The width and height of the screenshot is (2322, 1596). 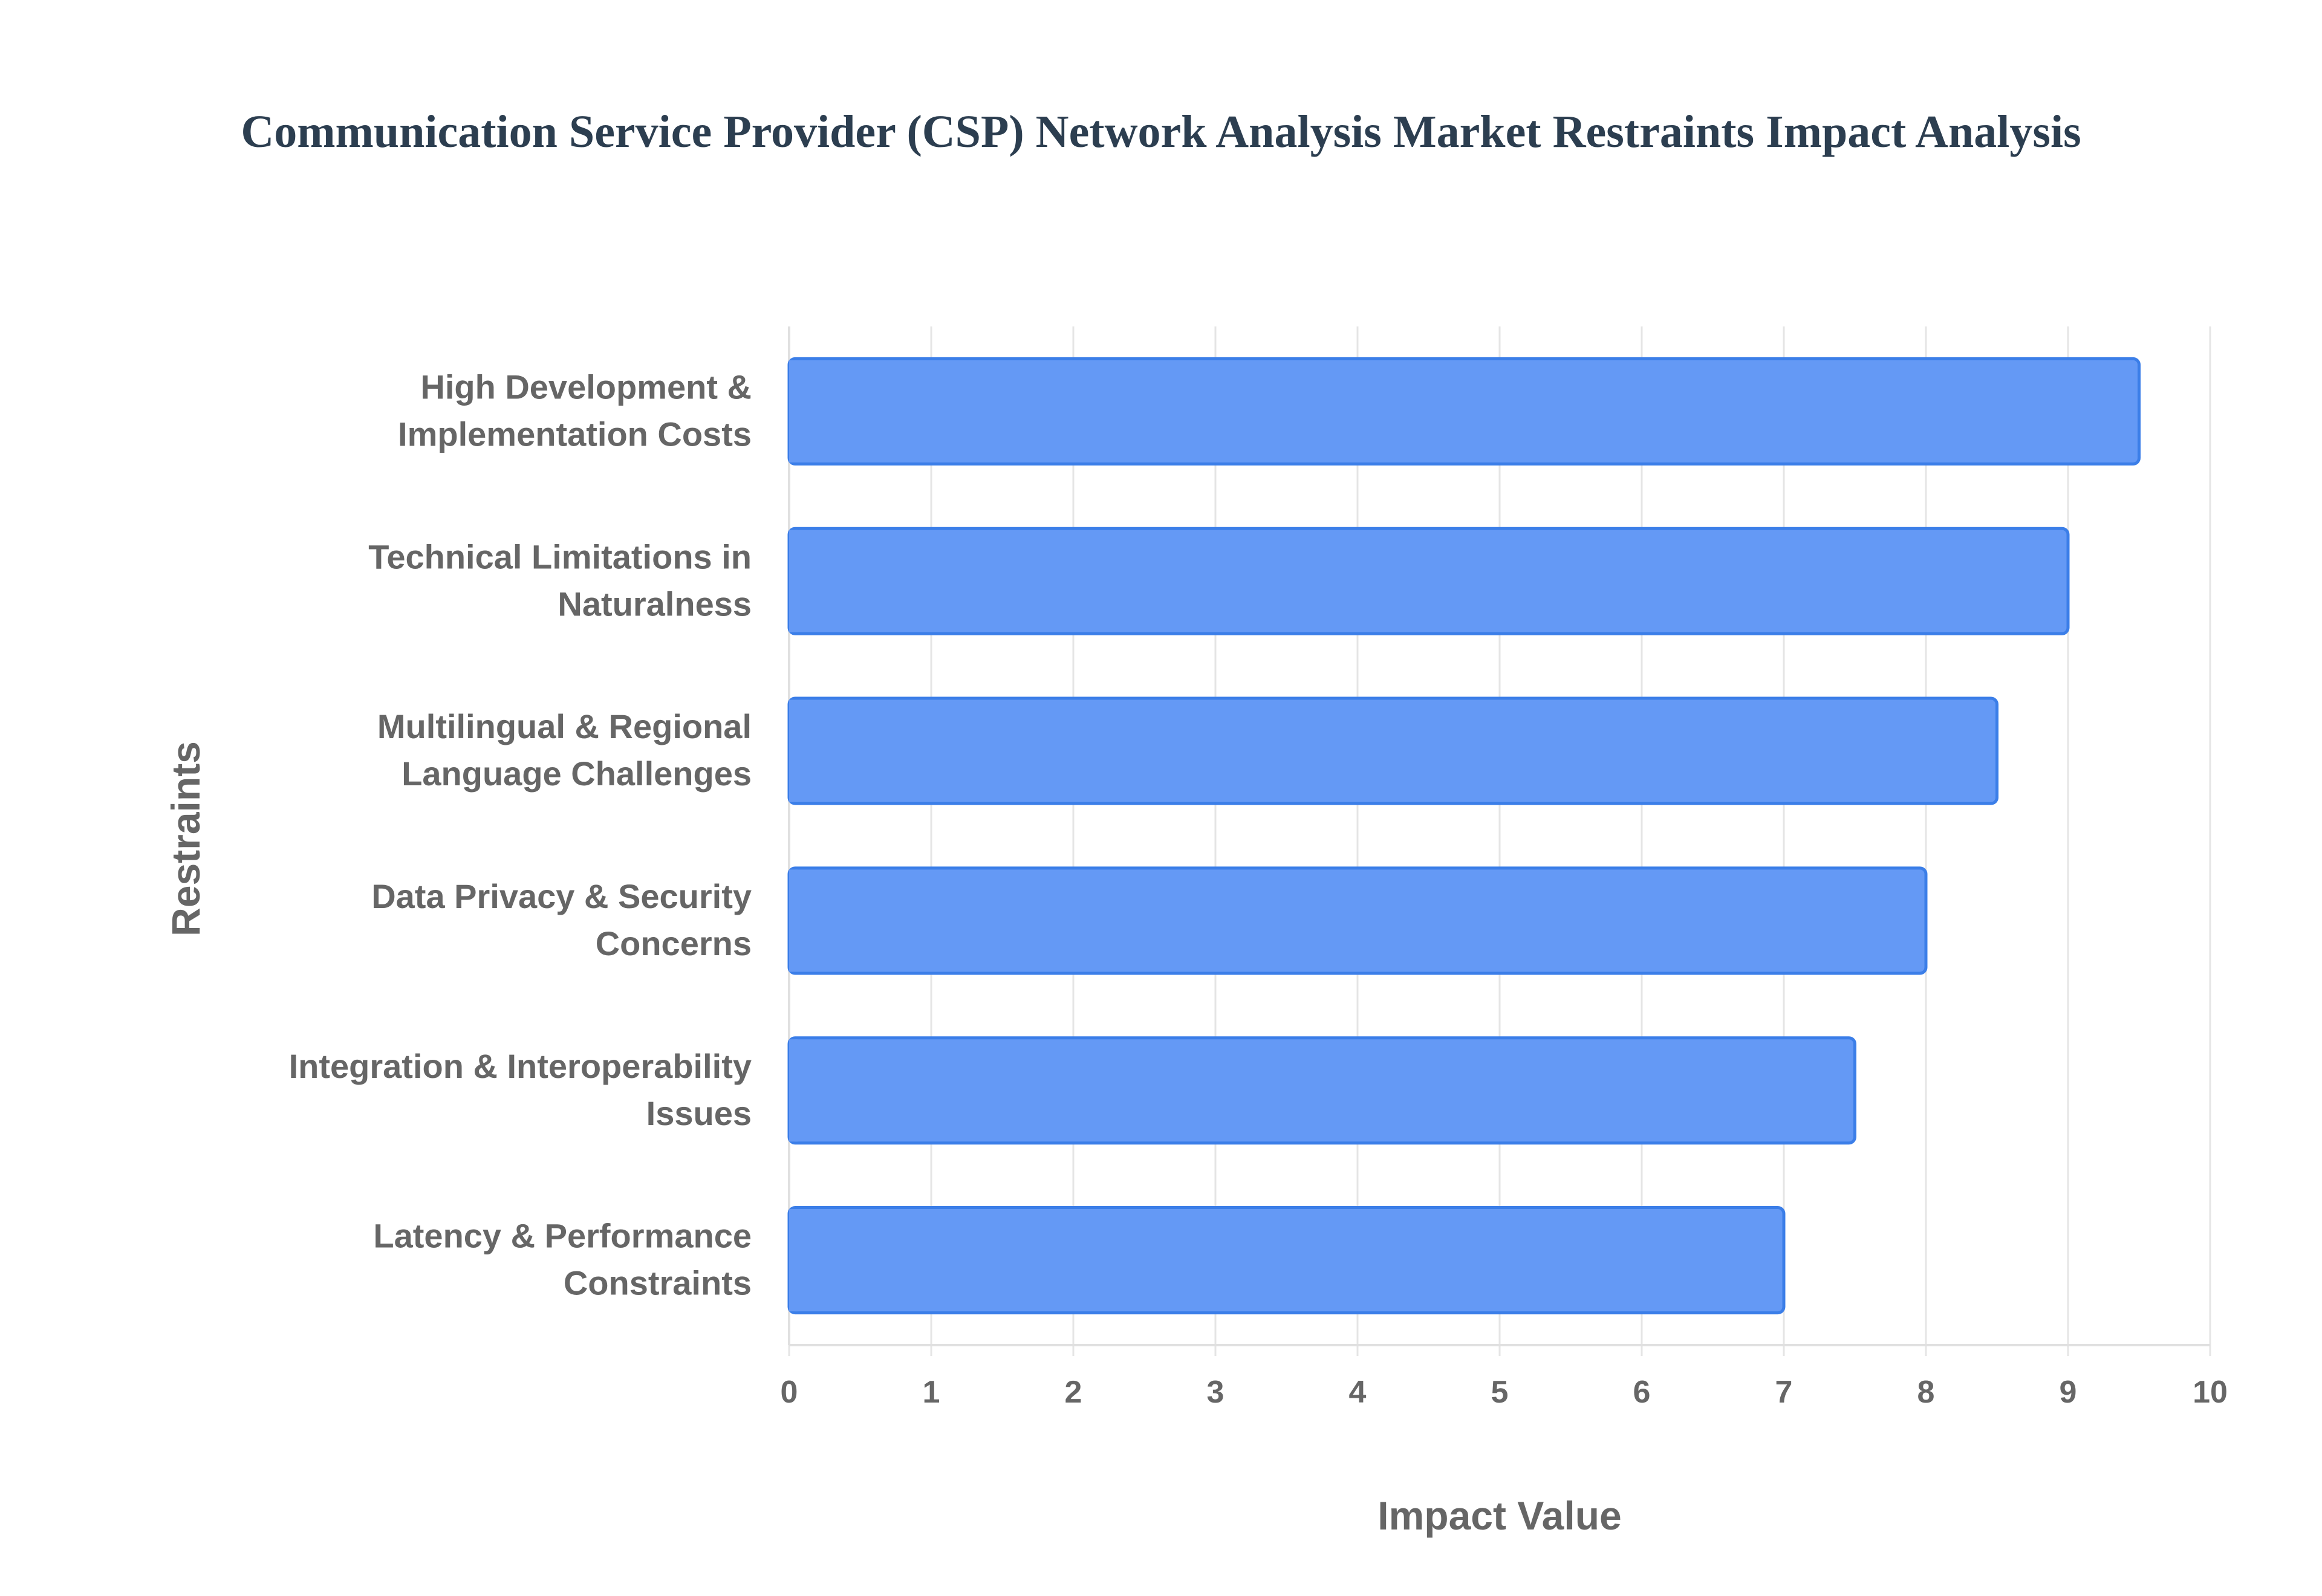 What do you see at coordinates (575, 410) in the screenshot?
I see `category-label: High Development & Implementation Costs` at bounding box center [575, 410].